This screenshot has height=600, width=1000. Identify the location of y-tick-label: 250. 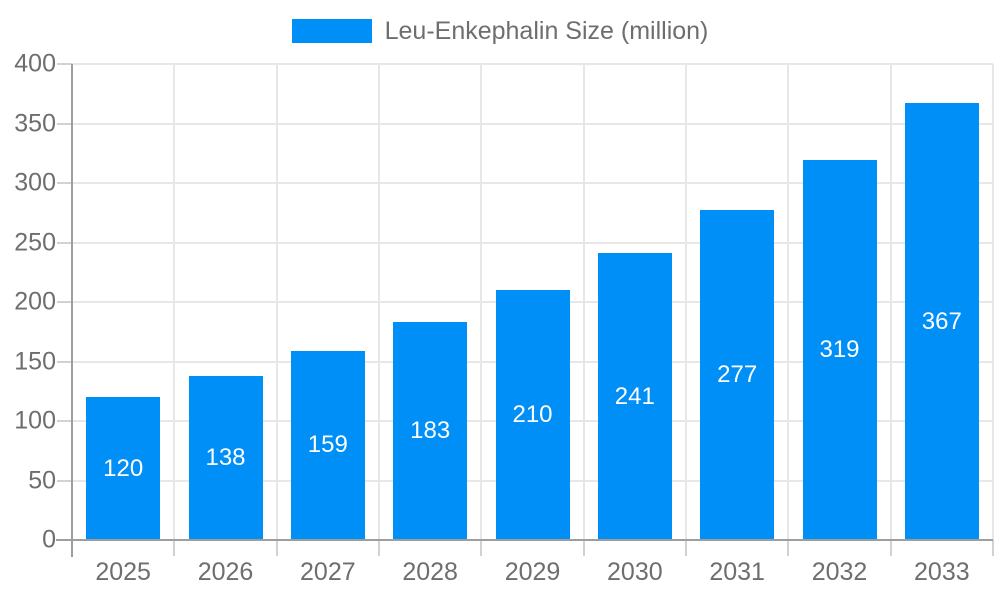
(35, 242).